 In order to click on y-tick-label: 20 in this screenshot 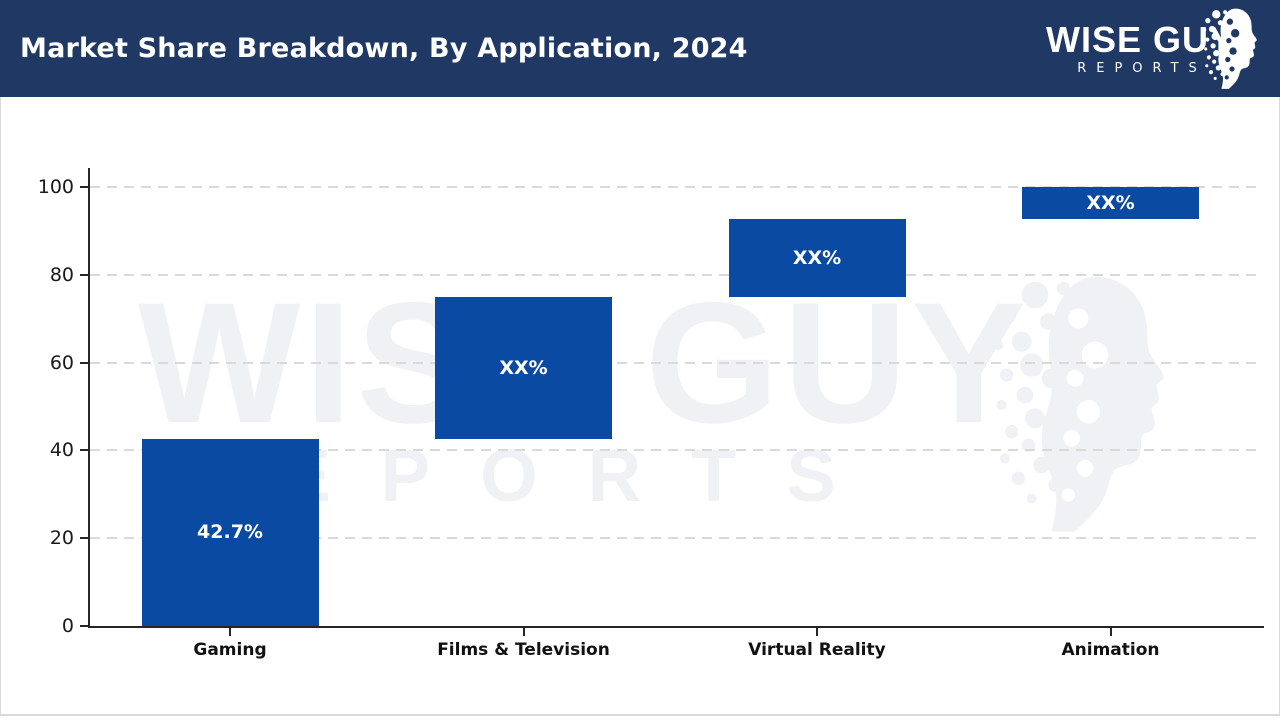, I will do `click(61, 538)`.